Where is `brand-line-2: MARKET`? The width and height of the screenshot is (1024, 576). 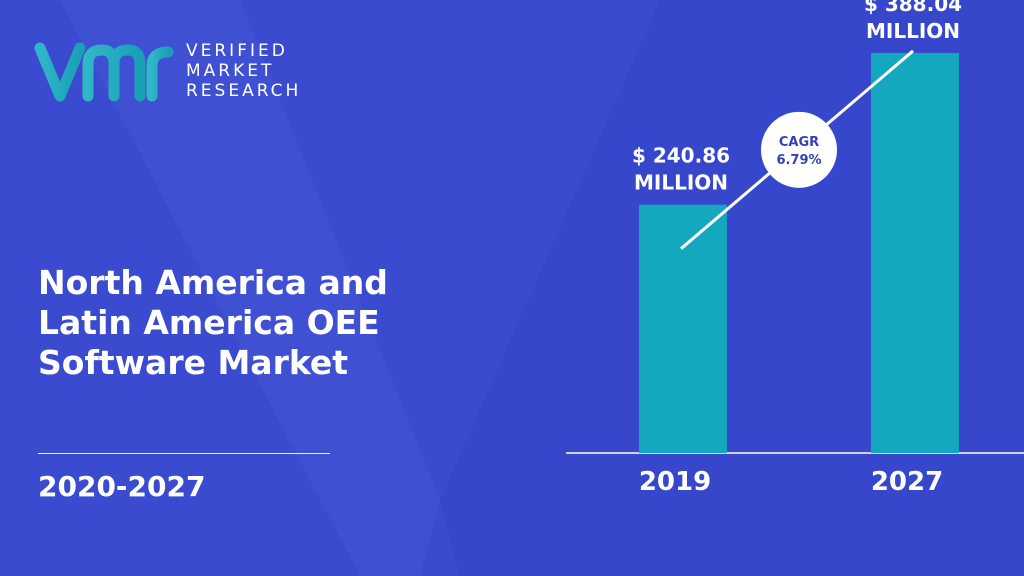 brand-line-2: MARKET is located at coordinates (230, 71).